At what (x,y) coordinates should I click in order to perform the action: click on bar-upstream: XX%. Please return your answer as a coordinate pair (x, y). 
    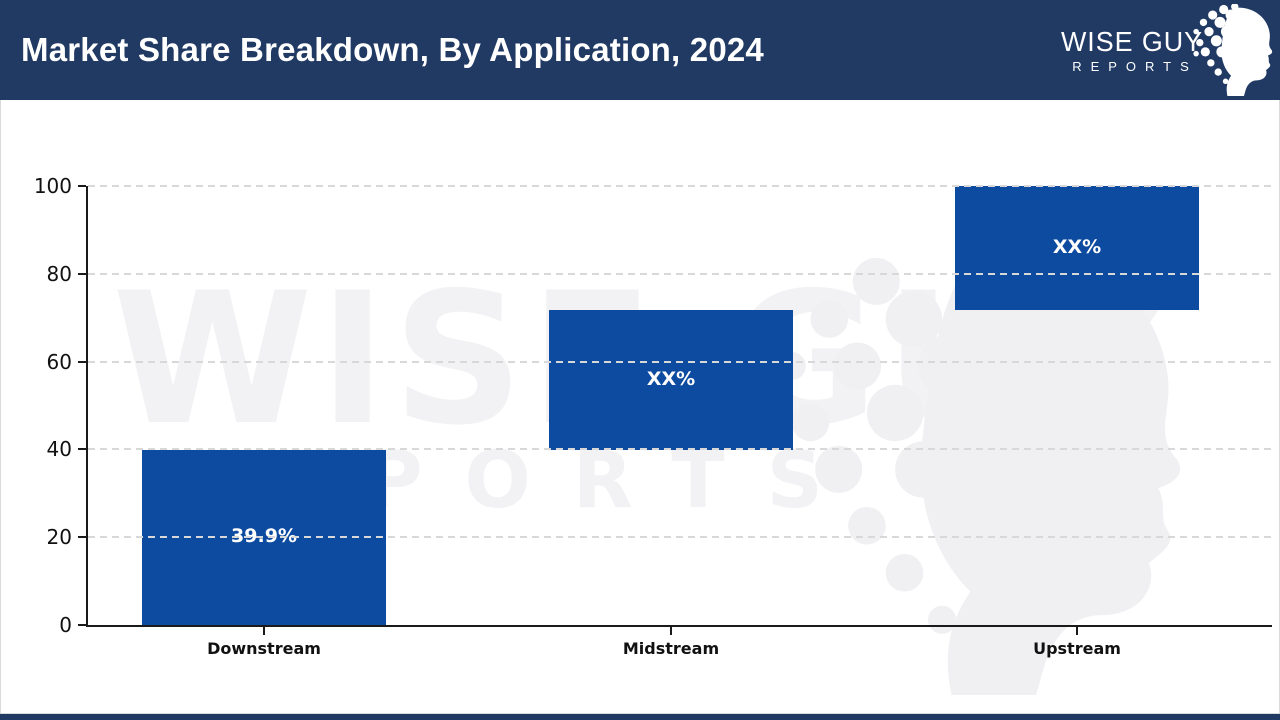
    Looking at the image, I should click on (1077, 248).